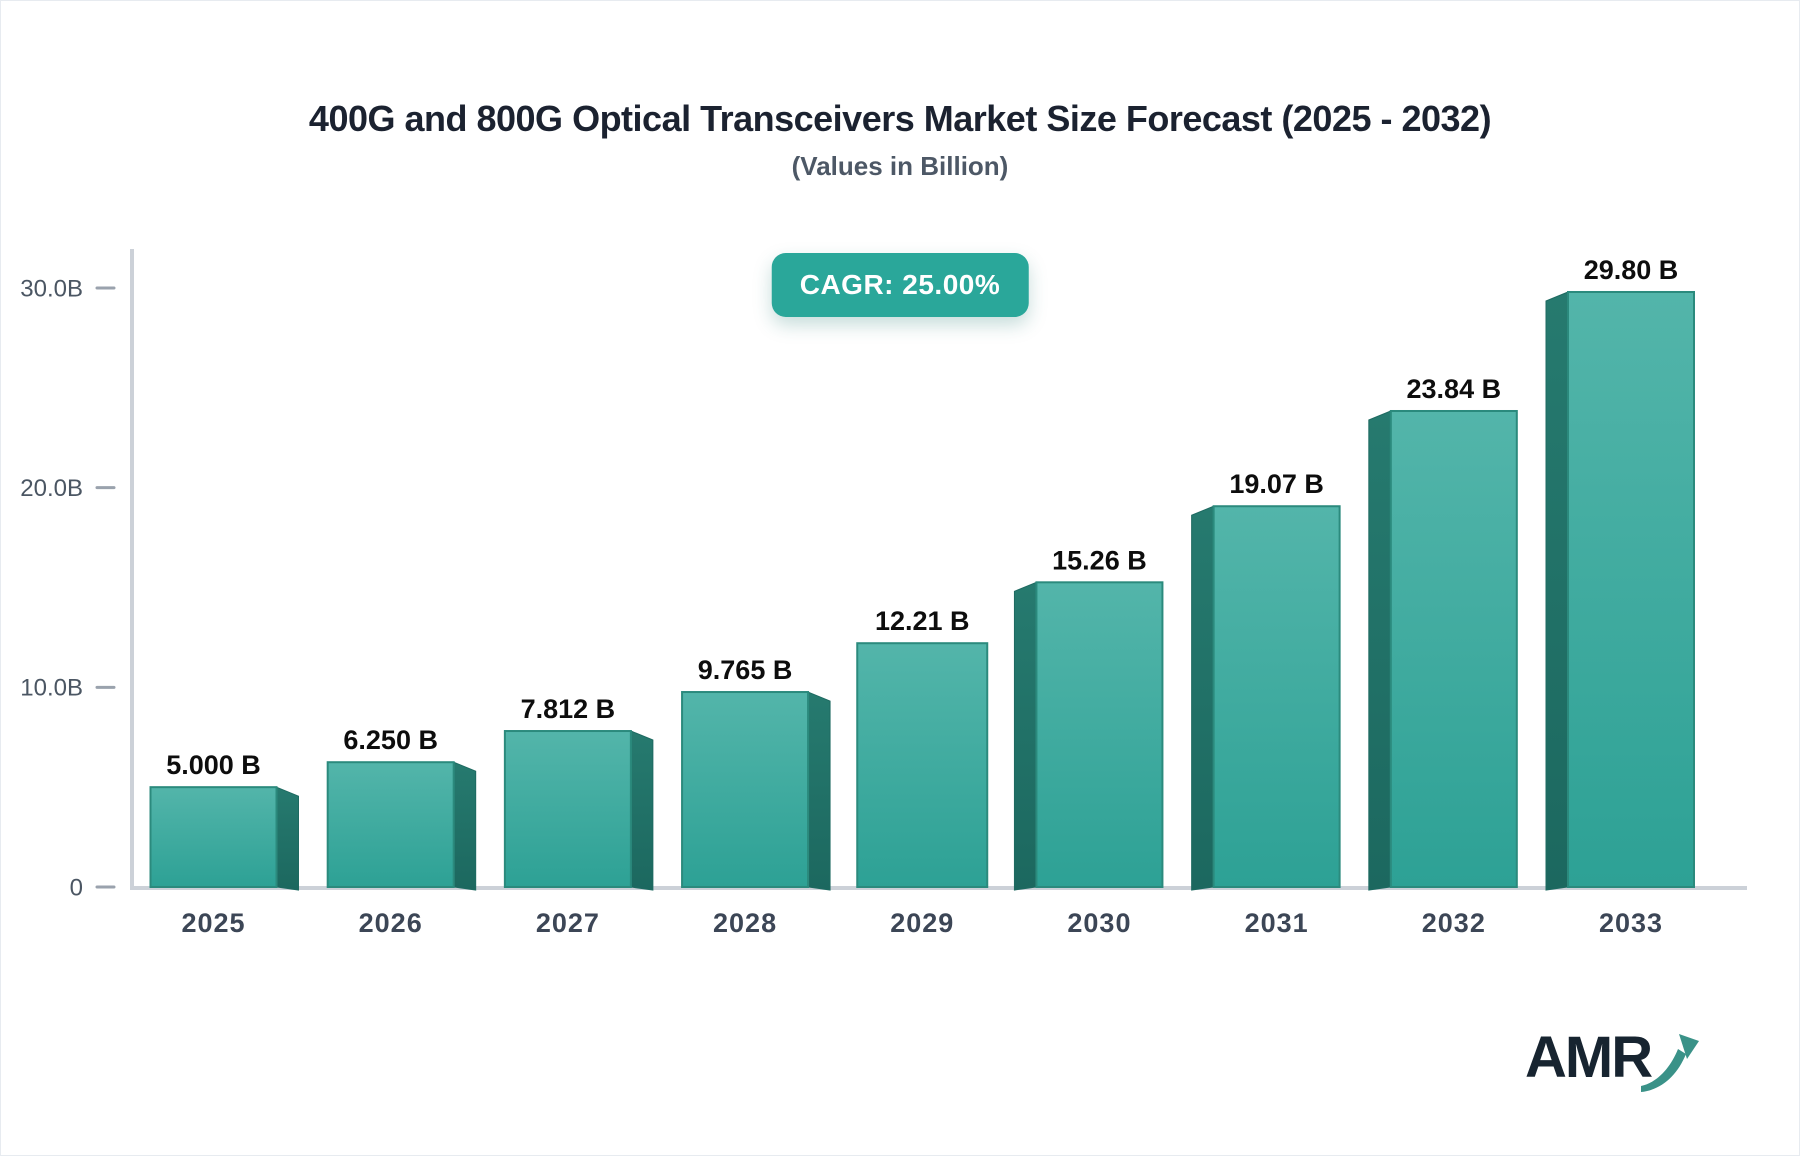 This screenshot has height=1156, width=1800. What do you see at coordinates (1099, 923) in the screenshot?
I see `x-axis-label: 2030` at bounding box center [1099, 923].